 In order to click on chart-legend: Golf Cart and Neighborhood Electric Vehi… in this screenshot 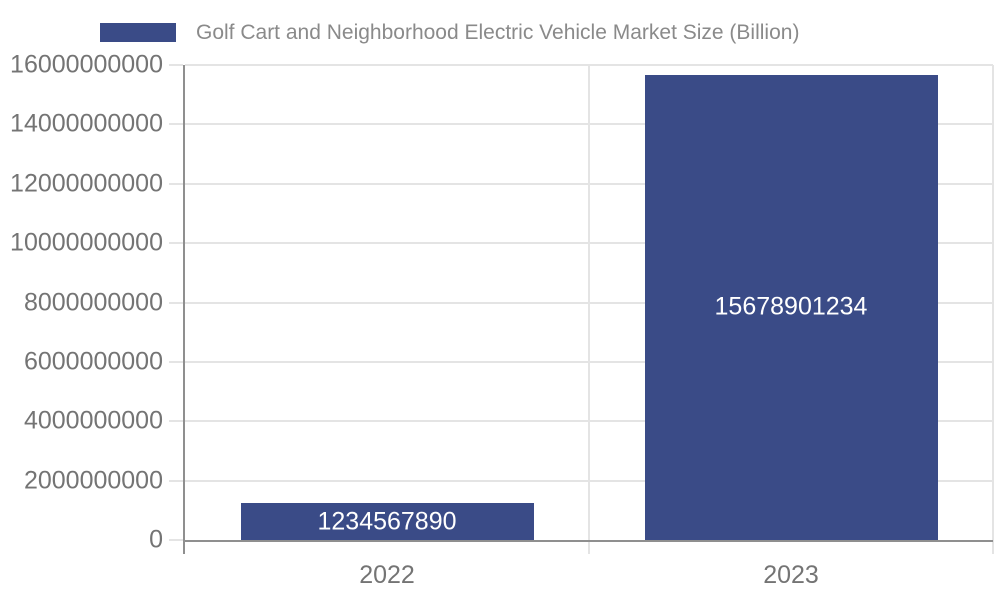, I will do `click(449, 32)`.